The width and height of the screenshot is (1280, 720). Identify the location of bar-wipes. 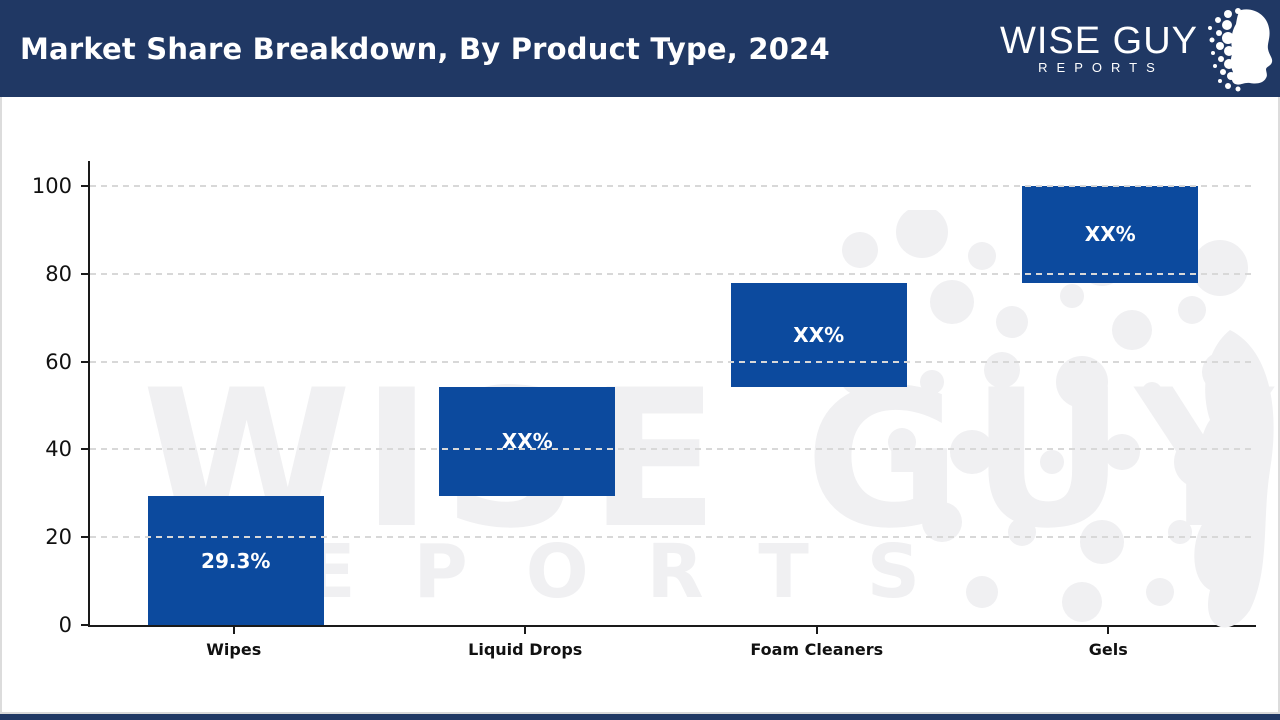
(235, 560).